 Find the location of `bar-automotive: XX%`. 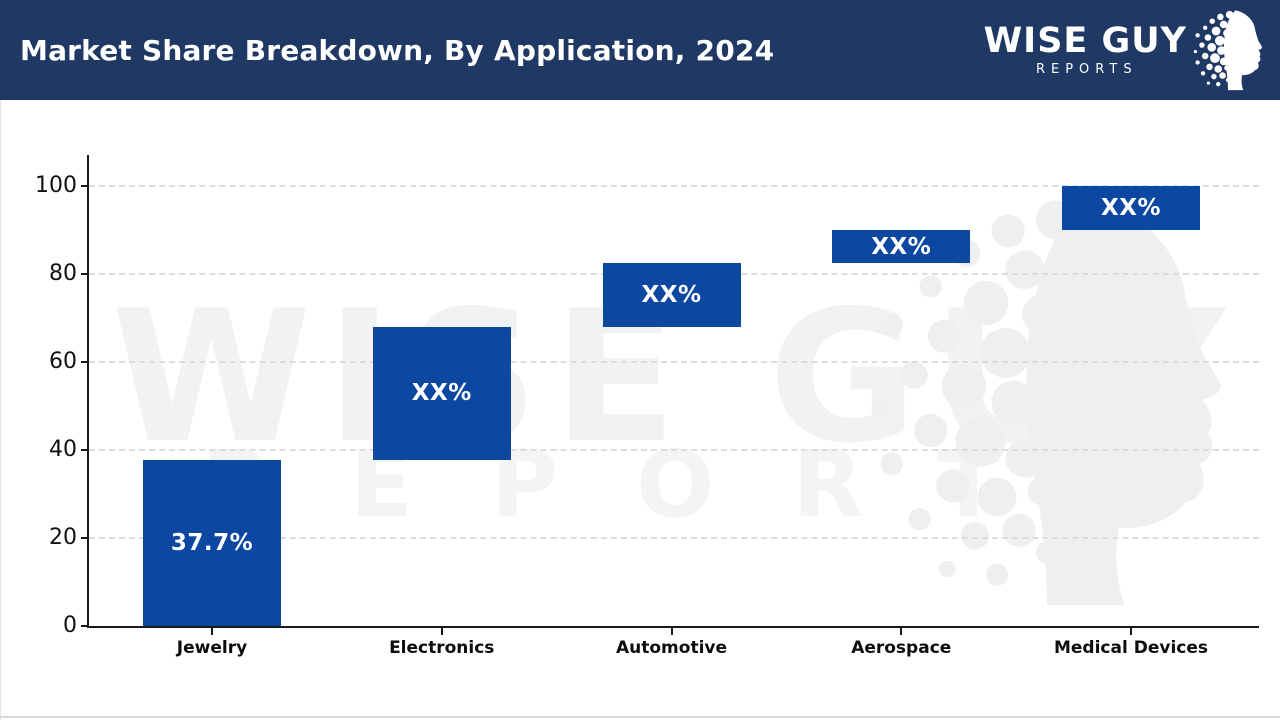

bar-automotive: XX% is located at coordinates (671, 295).